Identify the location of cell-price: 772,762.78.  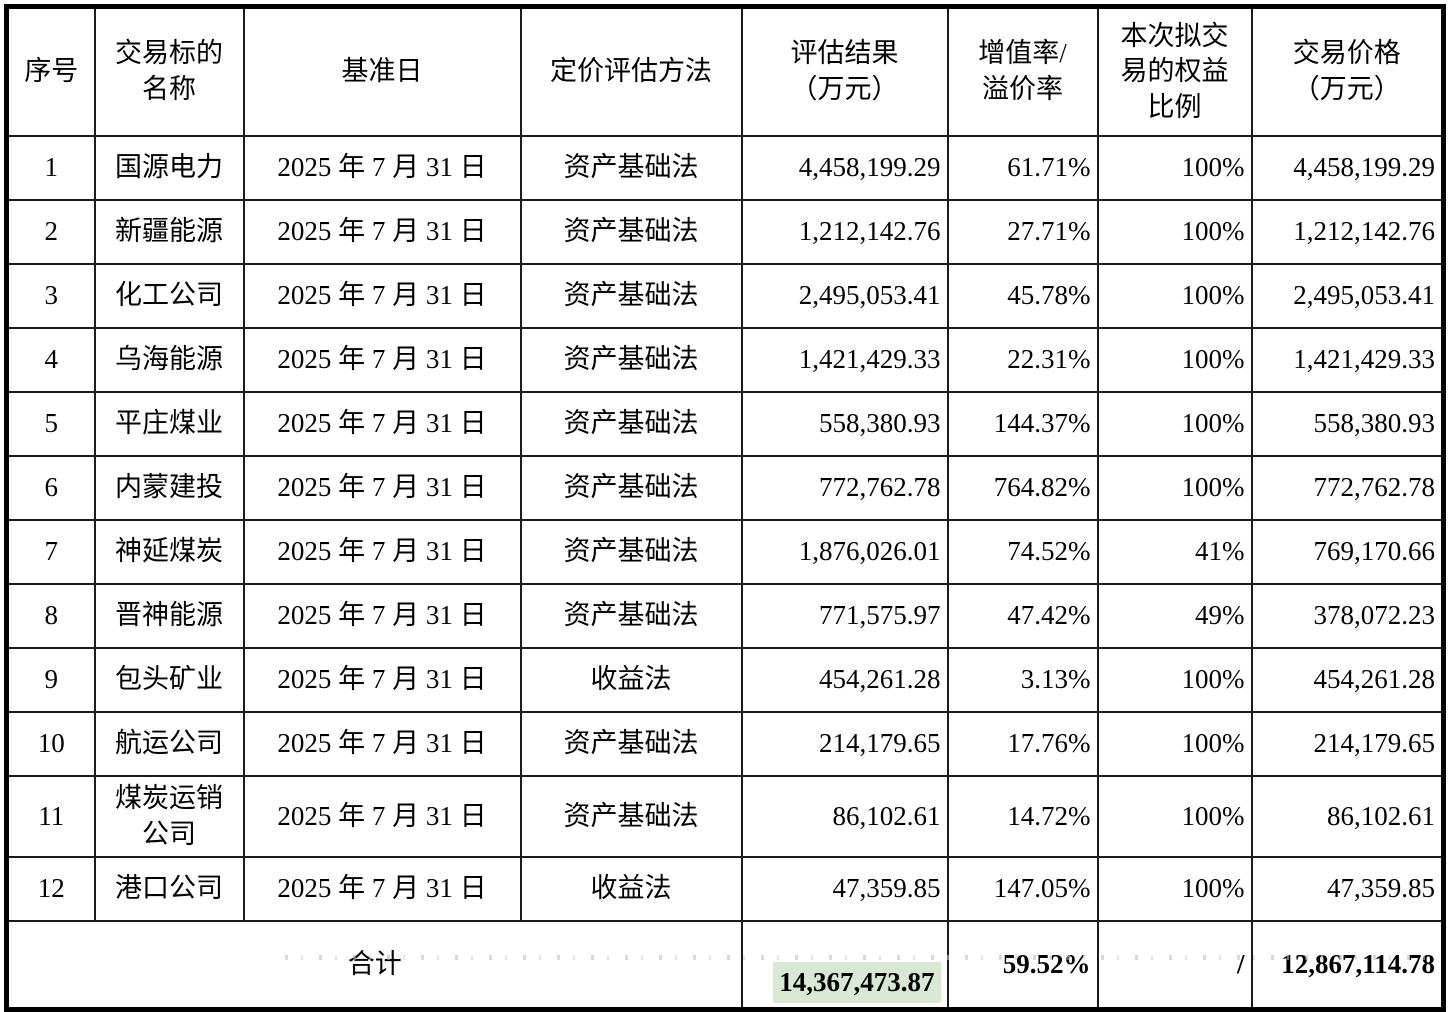
(1347, 488).